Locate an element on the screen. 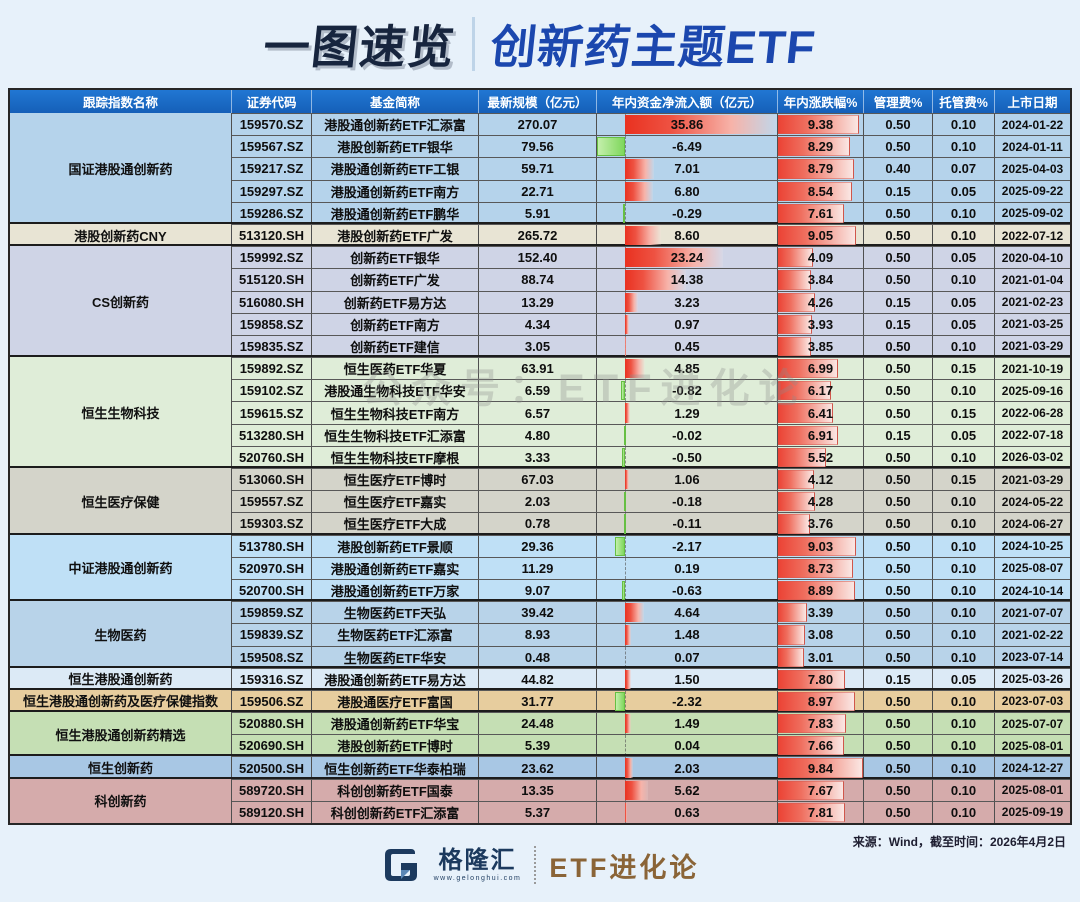 Image resolution: width=1080 pixels, height=902 pixels. security-code-cell: 159316.SZ is located at coordinates (272, 679).